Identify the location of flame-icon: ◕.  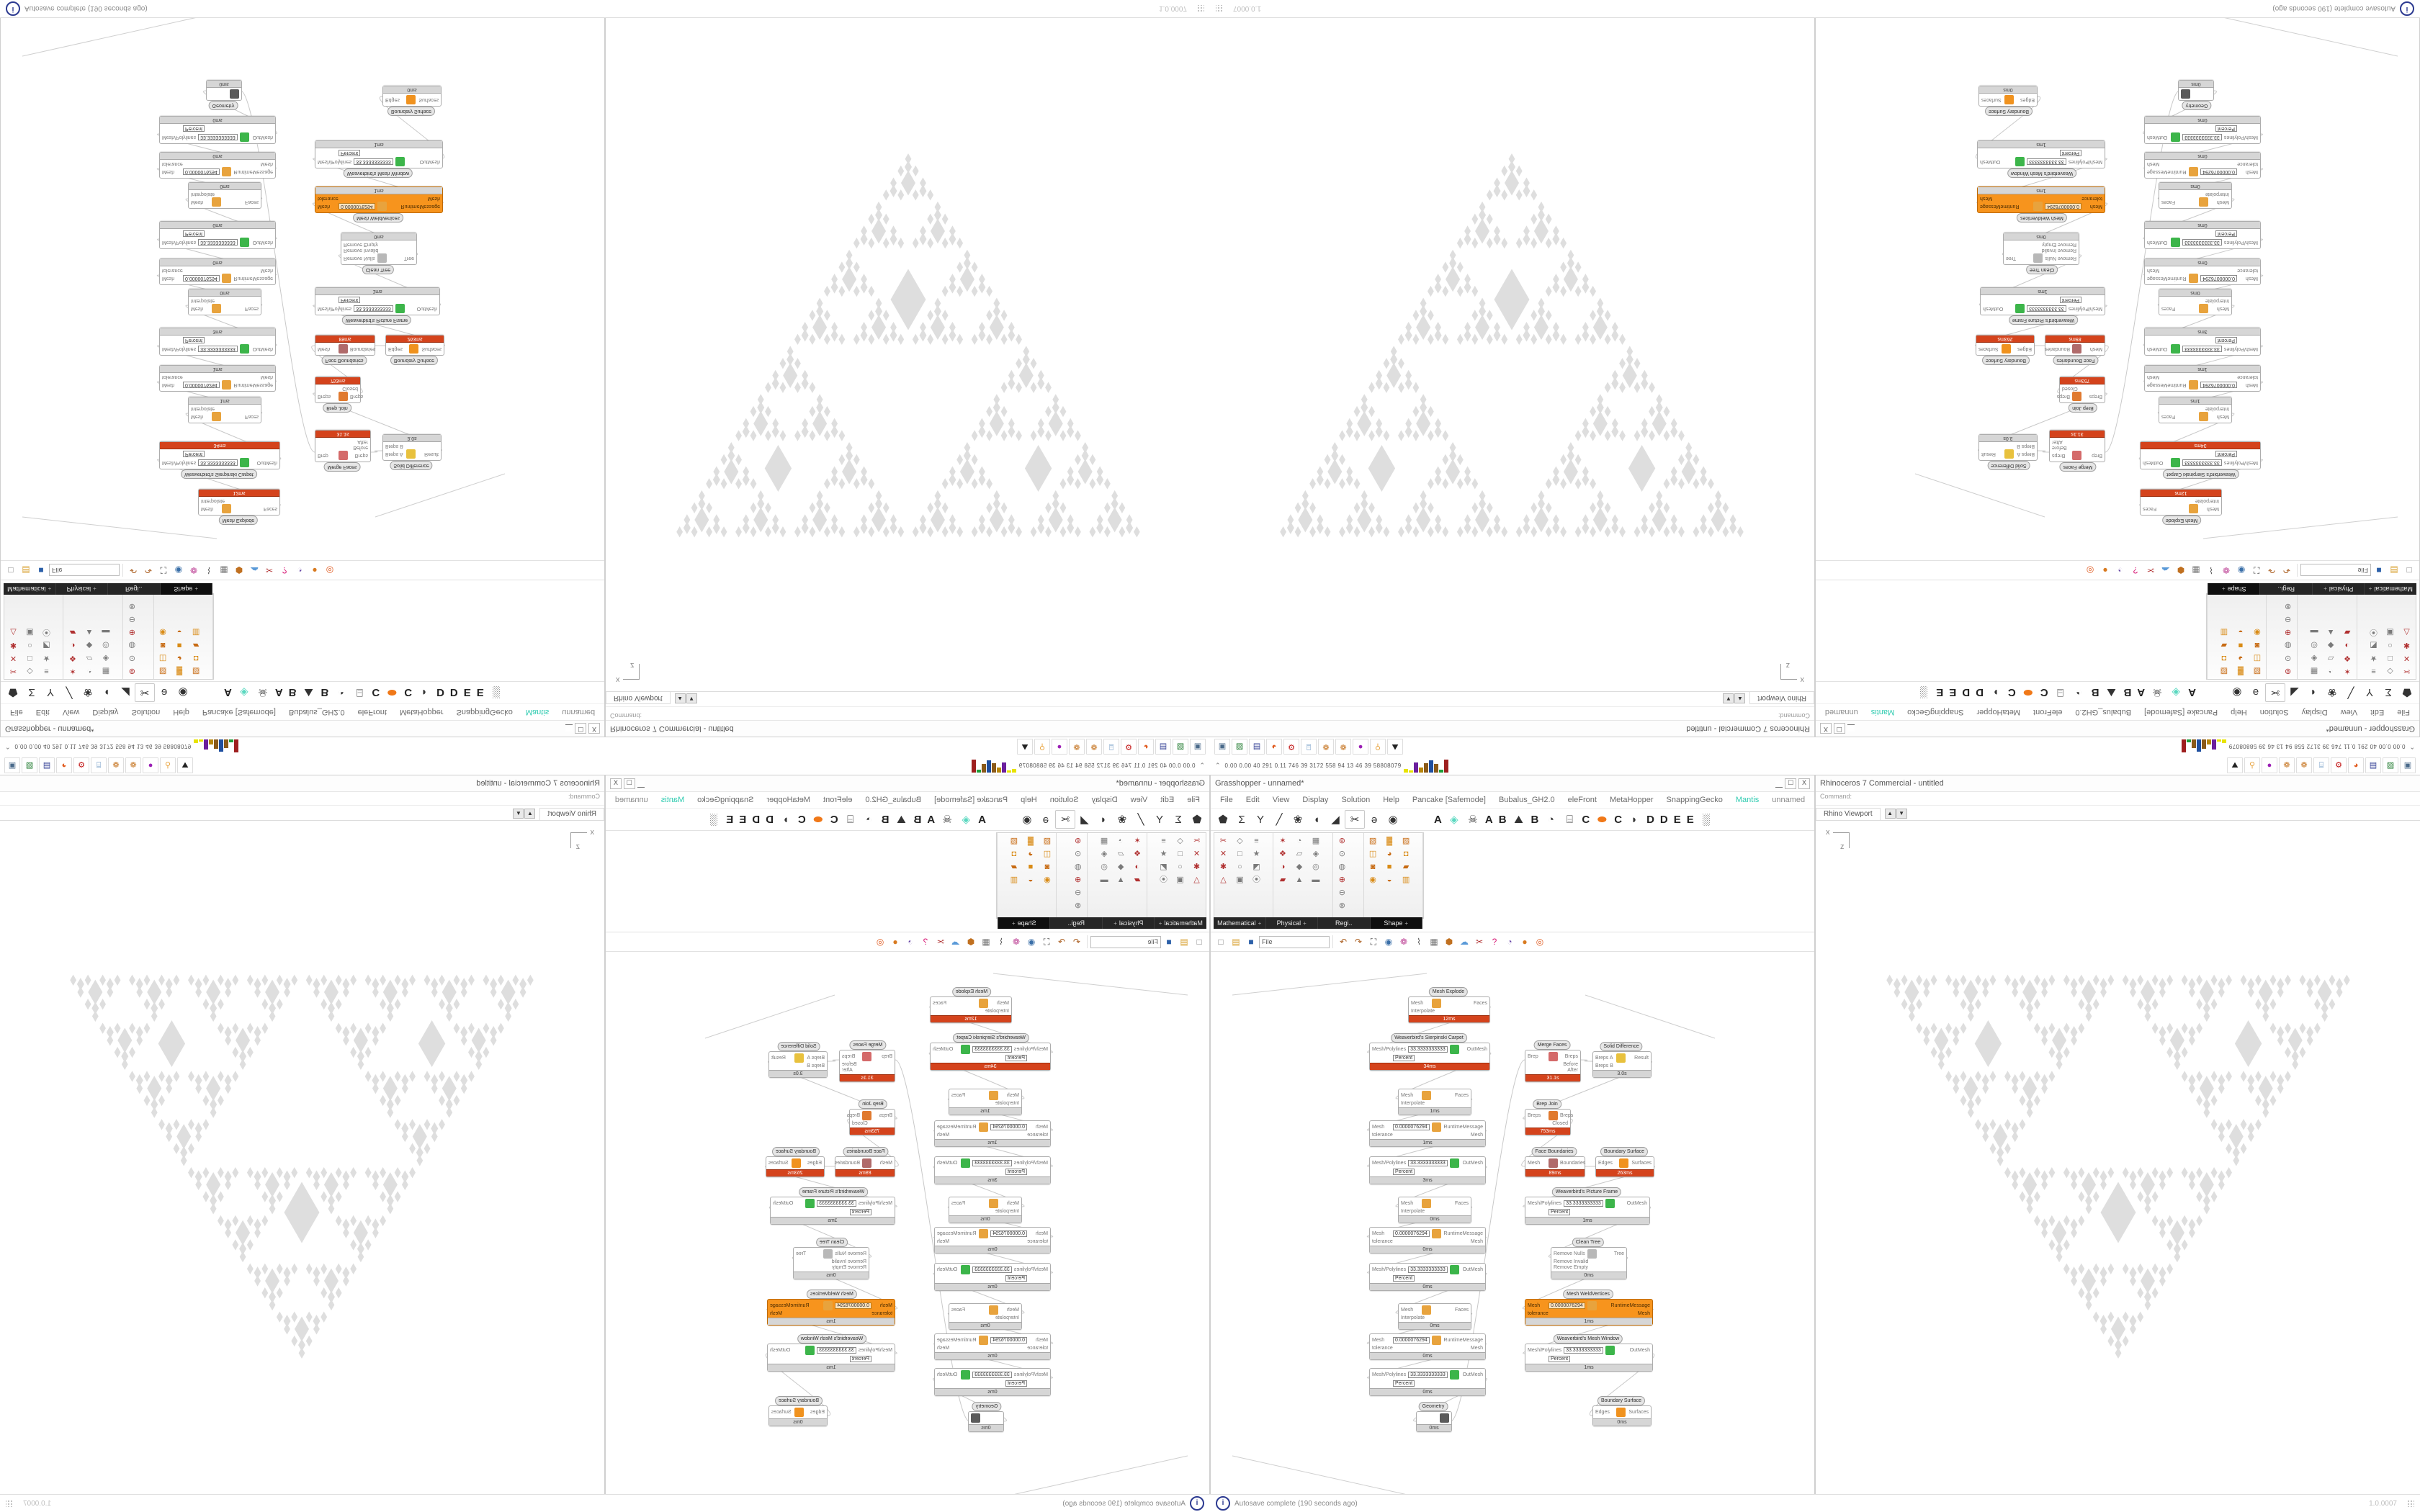
(1146, 747).